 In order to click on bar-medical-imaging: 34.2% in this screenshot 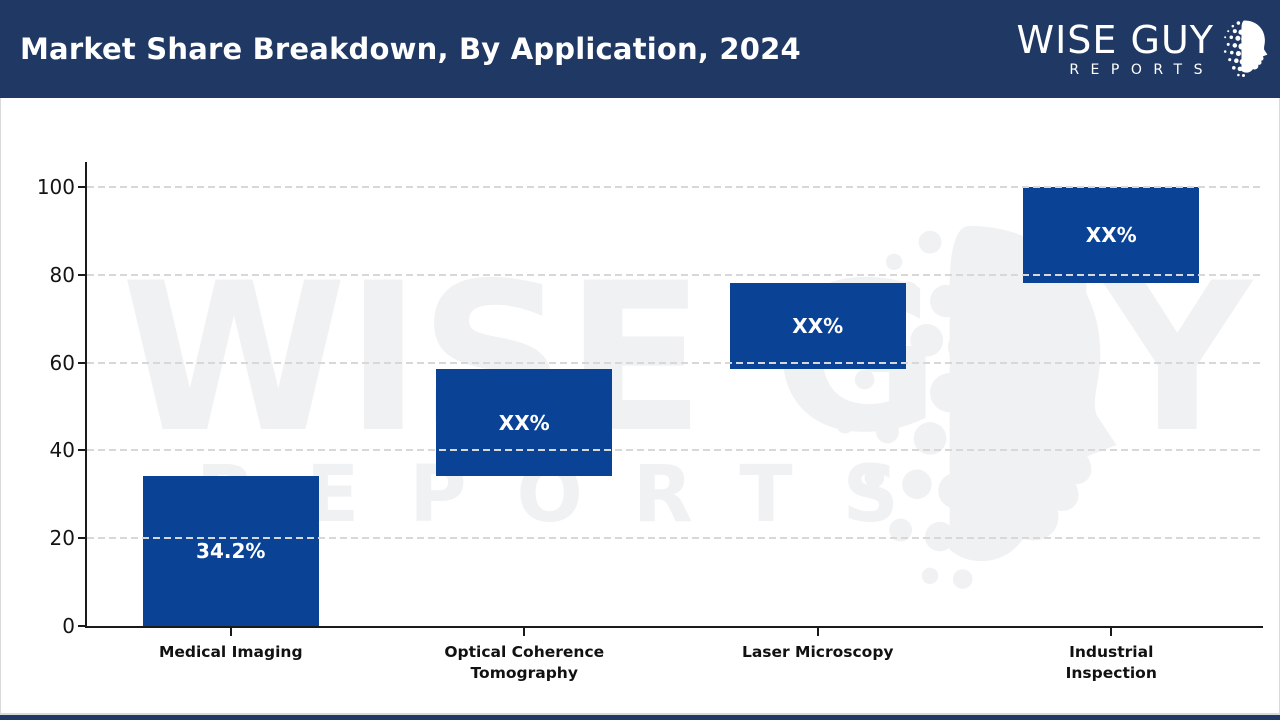, I will do `click(230, 550)`.